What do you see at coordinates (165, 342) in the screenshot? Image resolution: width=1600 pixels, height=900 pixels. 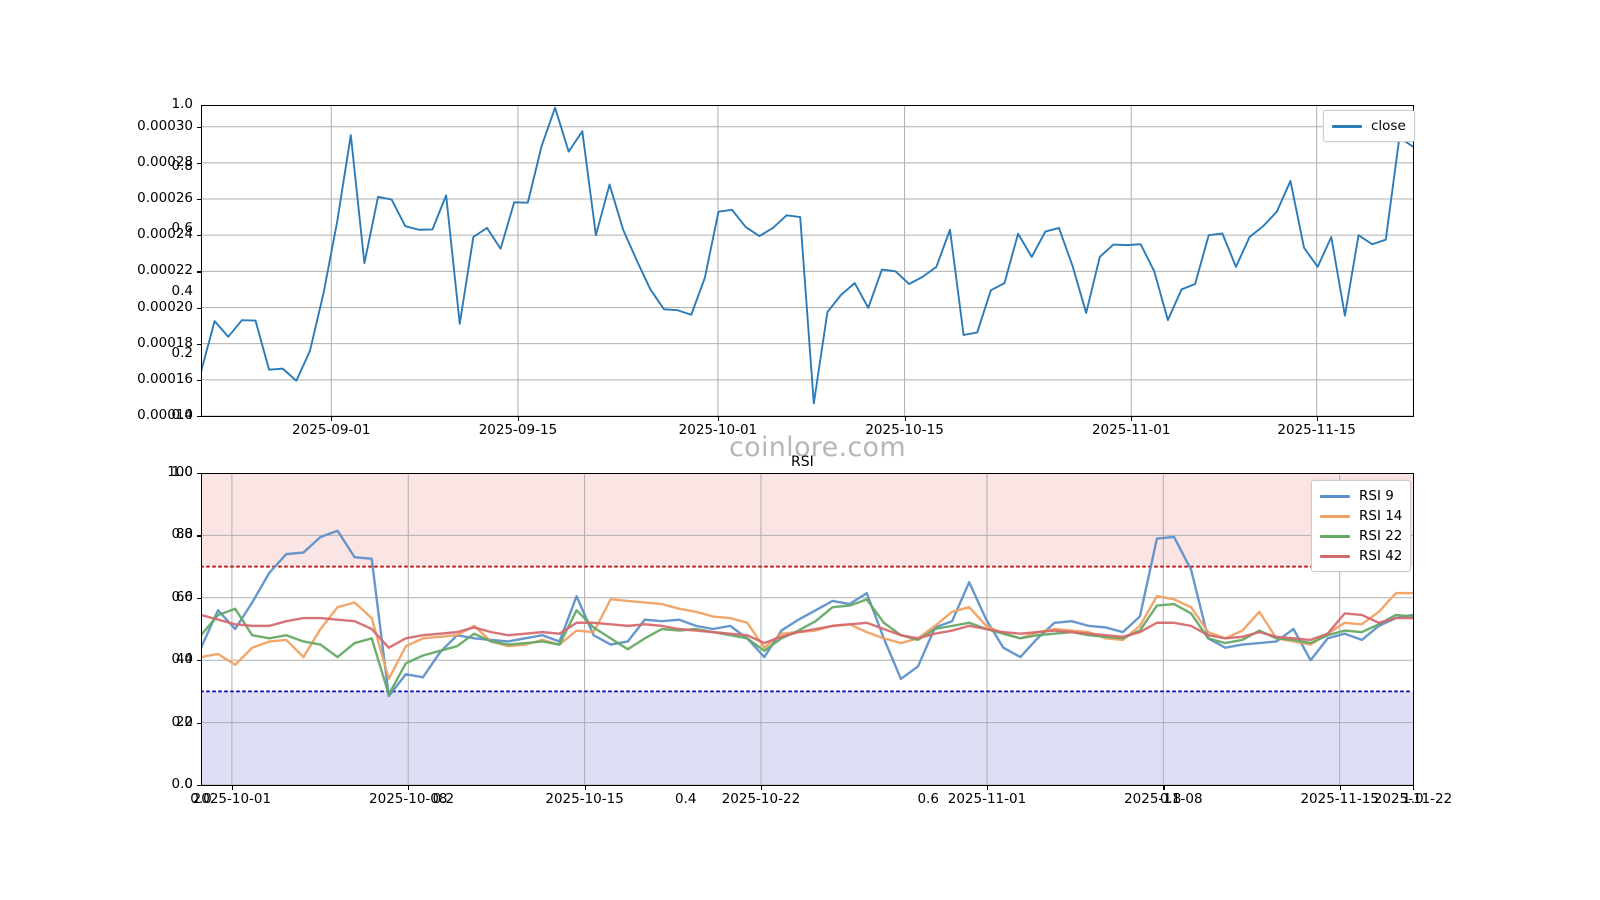 I see `price-y-tick-0.00018: 0.00018` at bounding box center [165, 342].